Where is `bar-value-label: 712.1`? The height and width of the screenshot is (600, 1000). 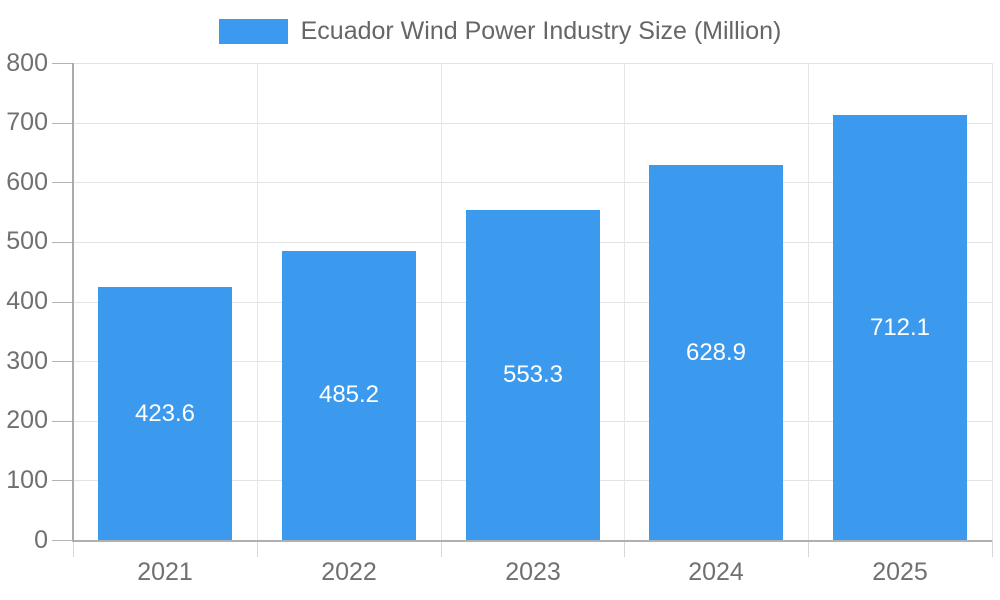
bar-value-label: 712.1 is located at coordinates (900, 327).